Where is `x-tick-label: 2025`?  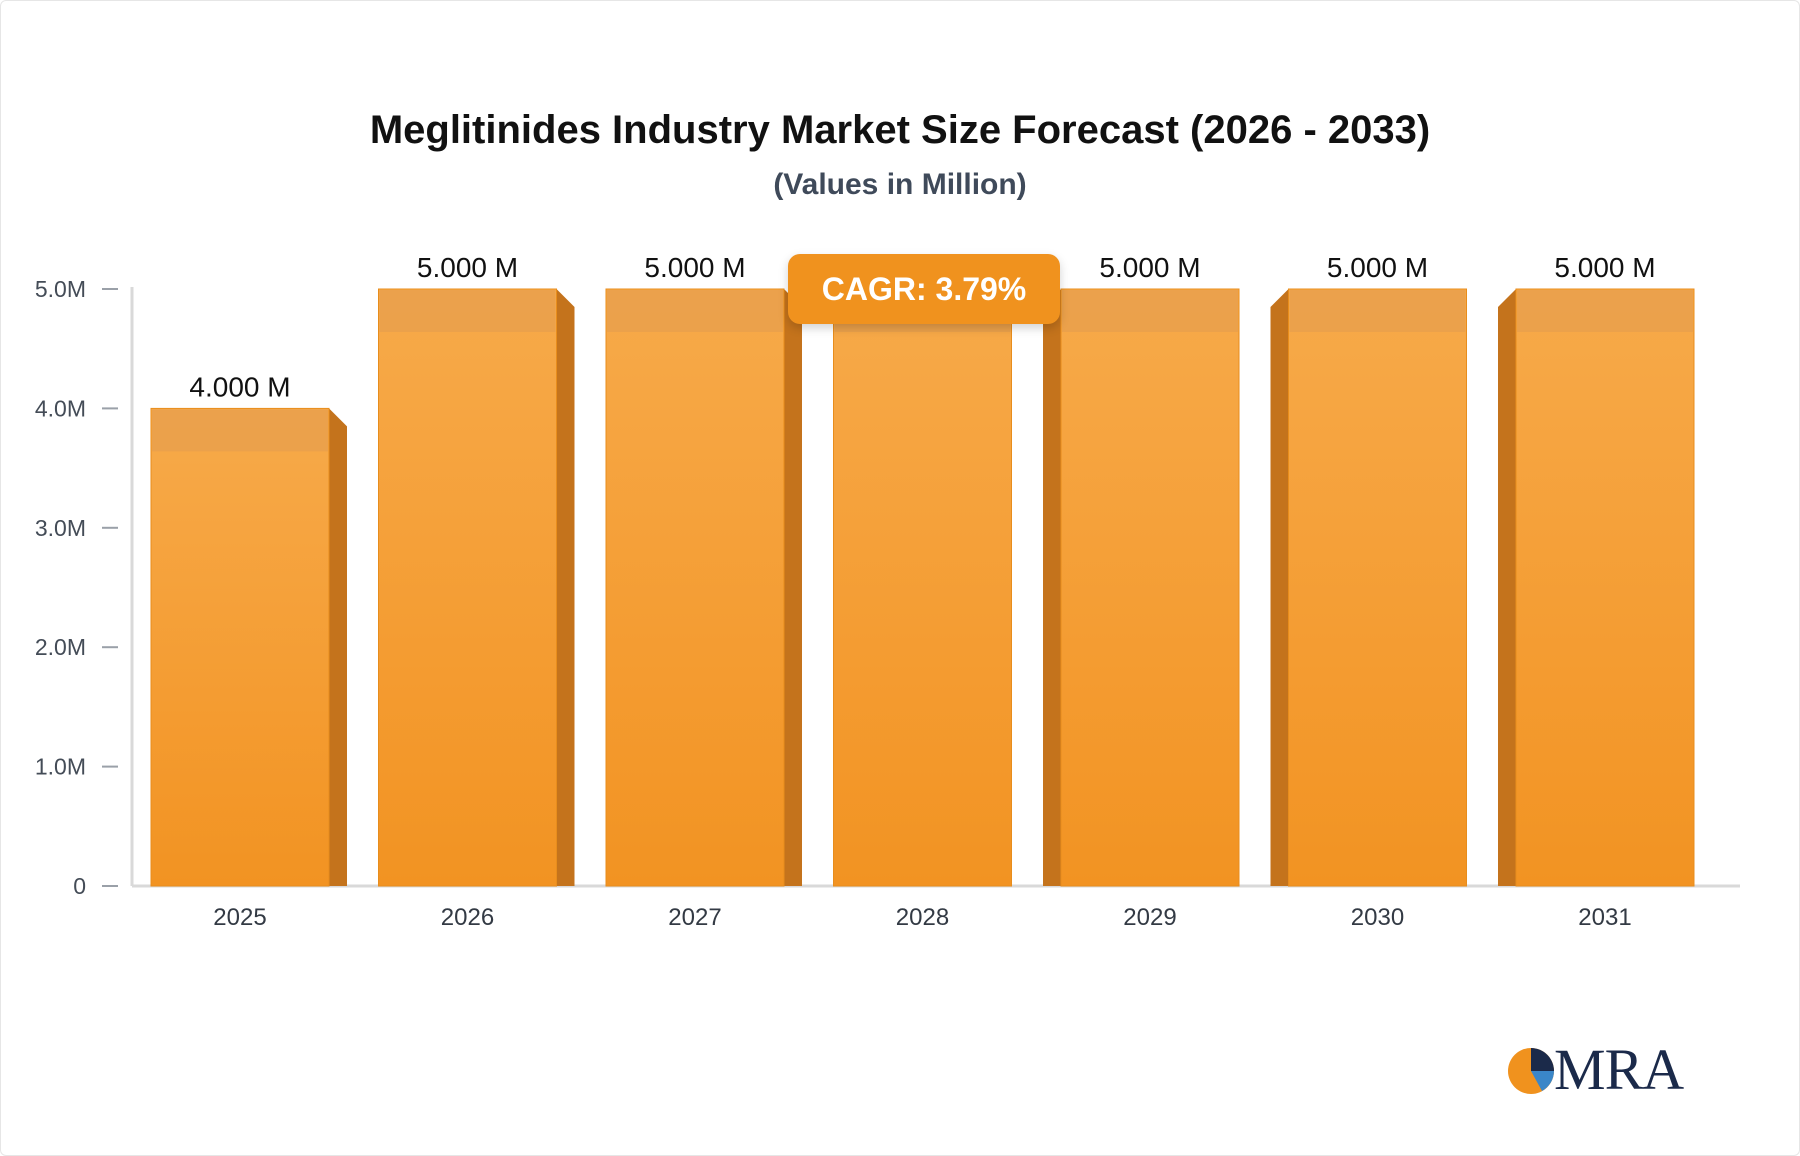 x-tick-label: 2025 is located at coordinates (239, 917).